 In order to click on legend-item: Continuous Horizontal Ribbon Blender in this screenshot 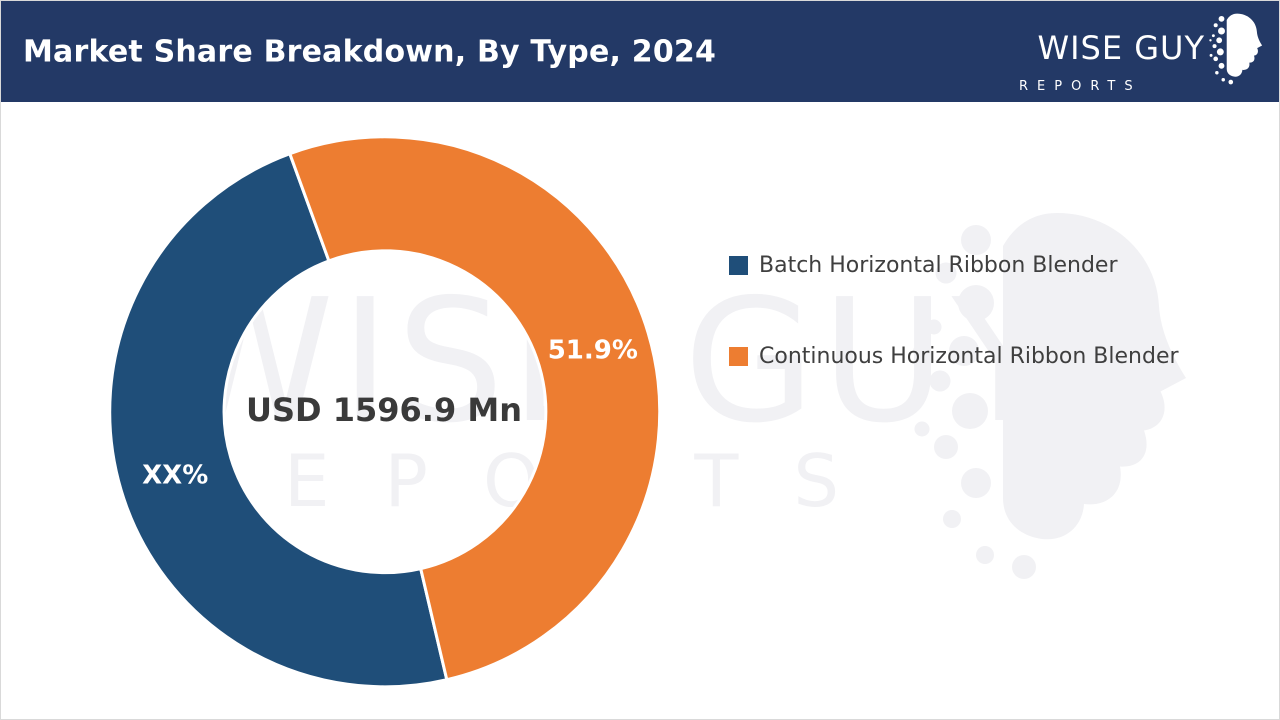, I will do `click(954, 356)`.